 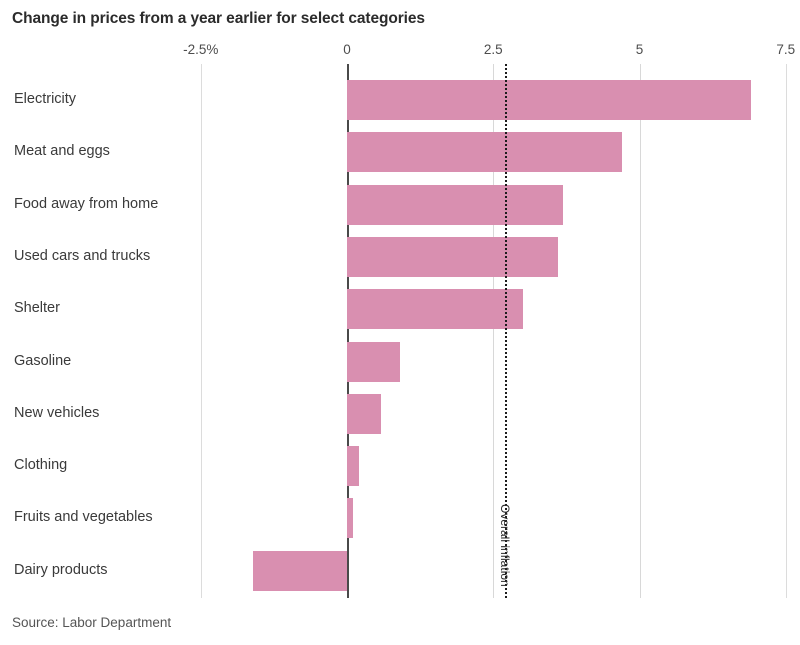 I want to click on category-label: New vehicles, so click(x=57, y=412).